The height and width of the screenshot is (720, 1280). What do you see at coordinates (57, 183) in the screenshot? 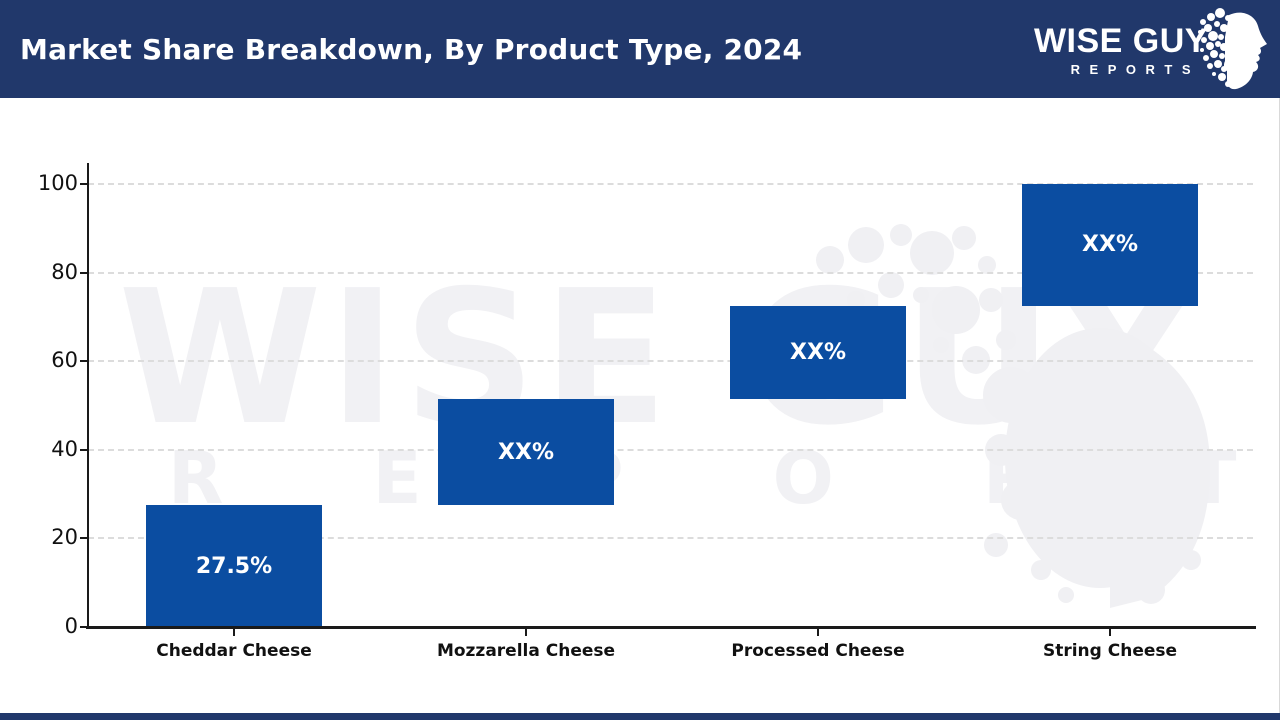
I see `y-tick-label: 100` at bounding box center [57, 183].